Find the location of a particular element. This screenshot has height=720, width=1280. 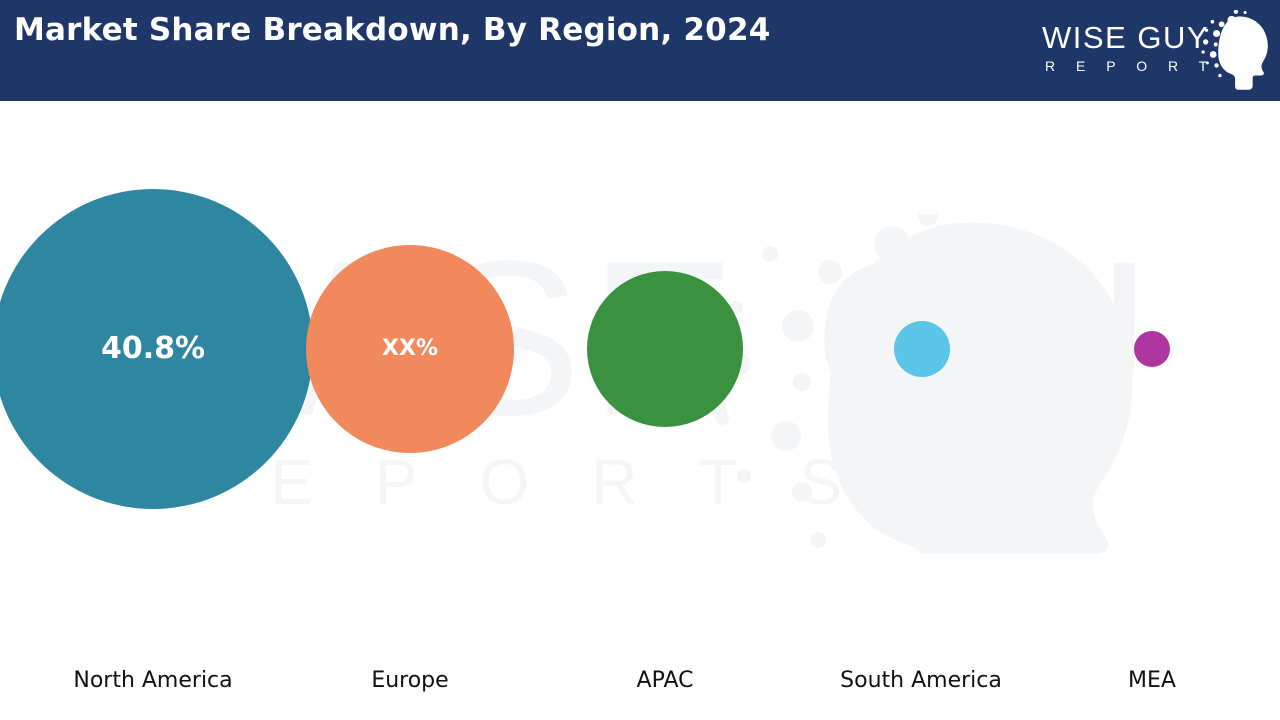

logo-subtext: R E P O R T S is located at coordinates (1145, 66).